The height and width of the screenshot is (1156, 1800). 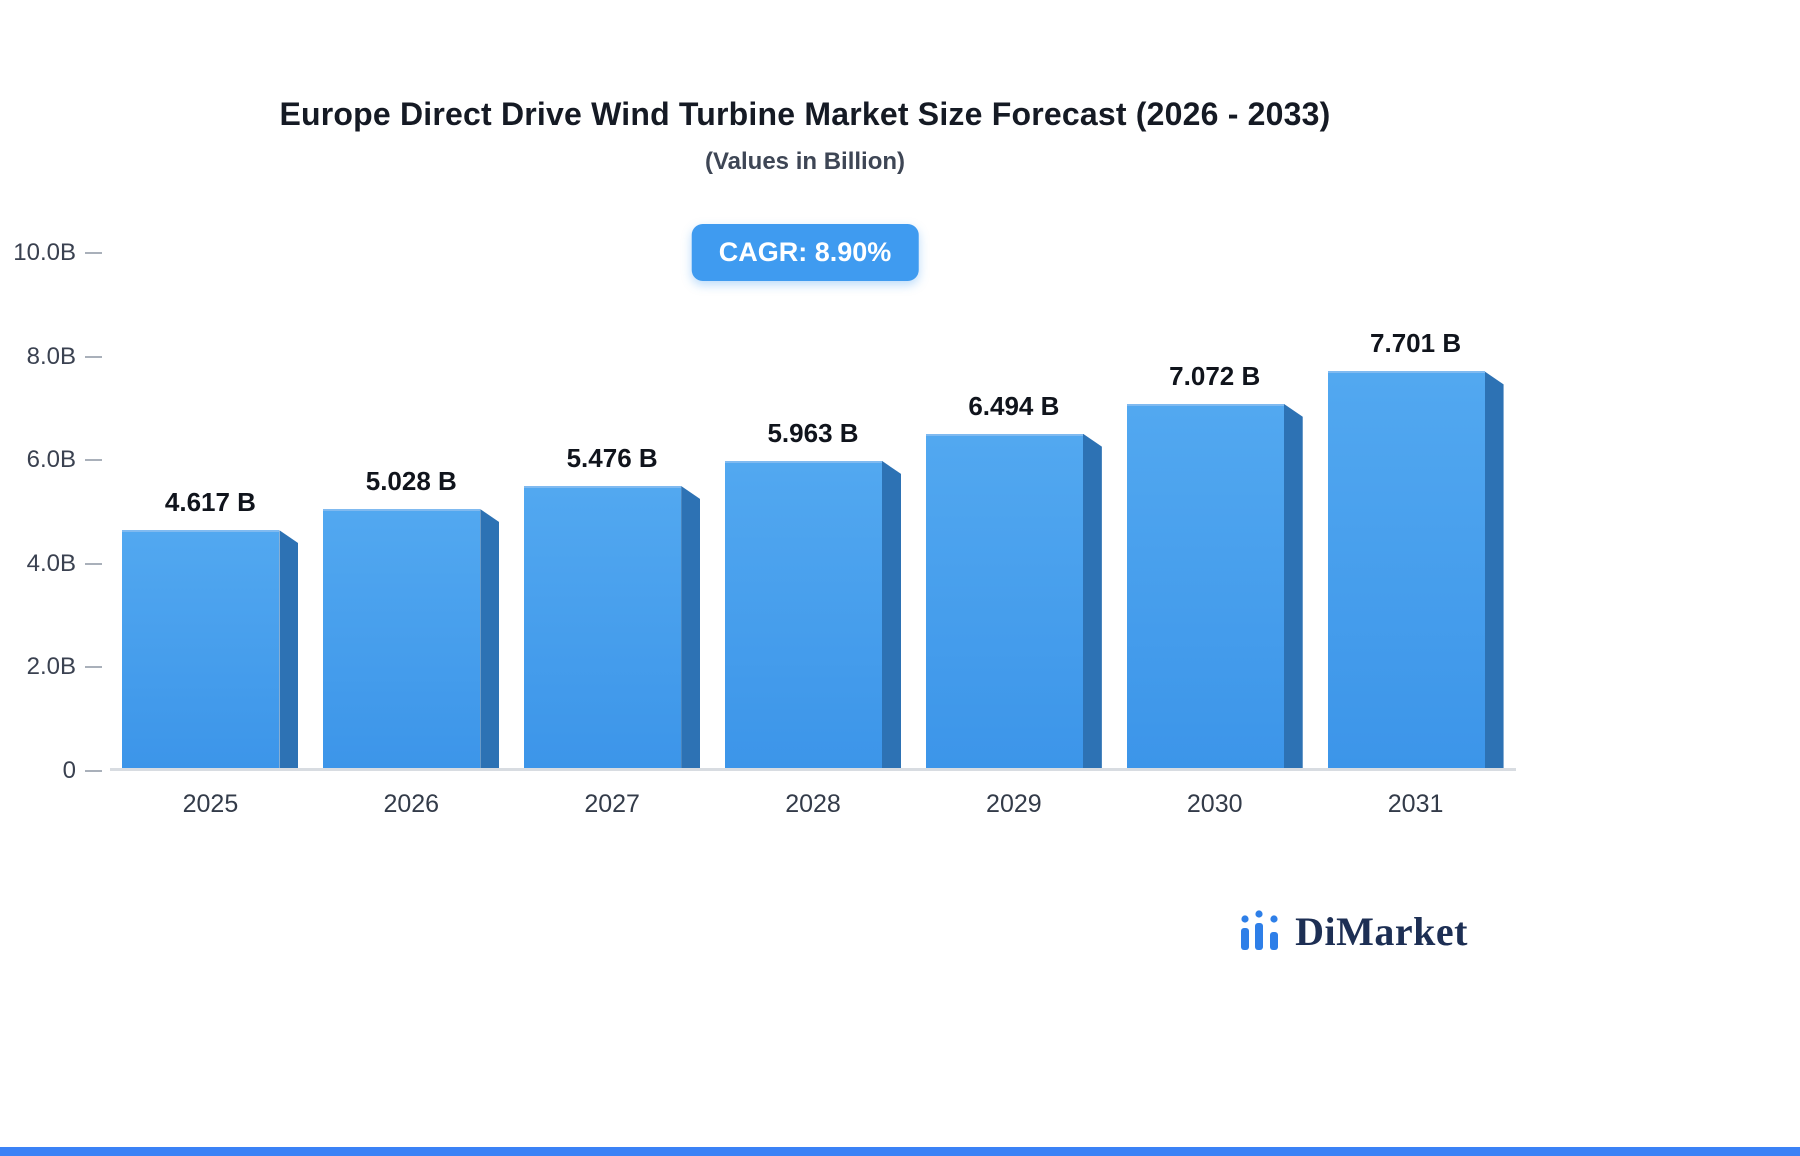 What do you see at coordinates (51, 667) in the screenshot?
I see `y-tick-label: 2.0B` at bounding box center [51, 667].